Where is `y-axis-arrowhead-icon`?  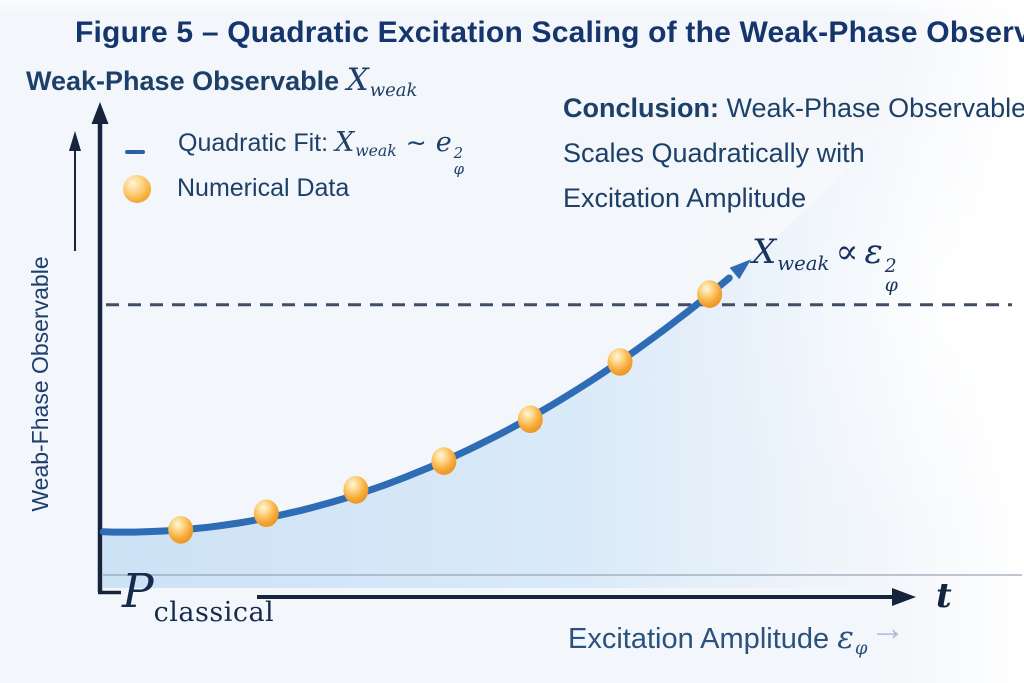 y-axis-arrowhead-icon is located at coordinates (100, 113).